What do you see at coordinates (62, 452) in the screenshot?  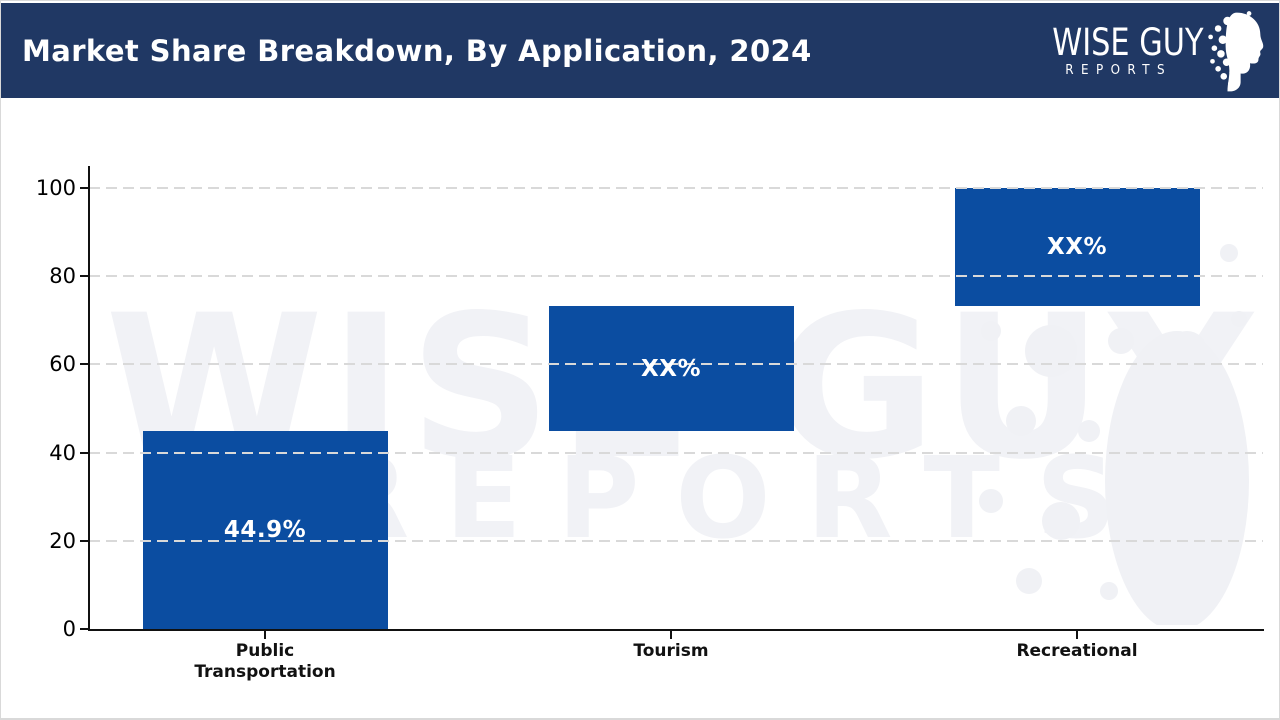 I see `y-tick-label-40: 40` at bounding box center [62, 452].